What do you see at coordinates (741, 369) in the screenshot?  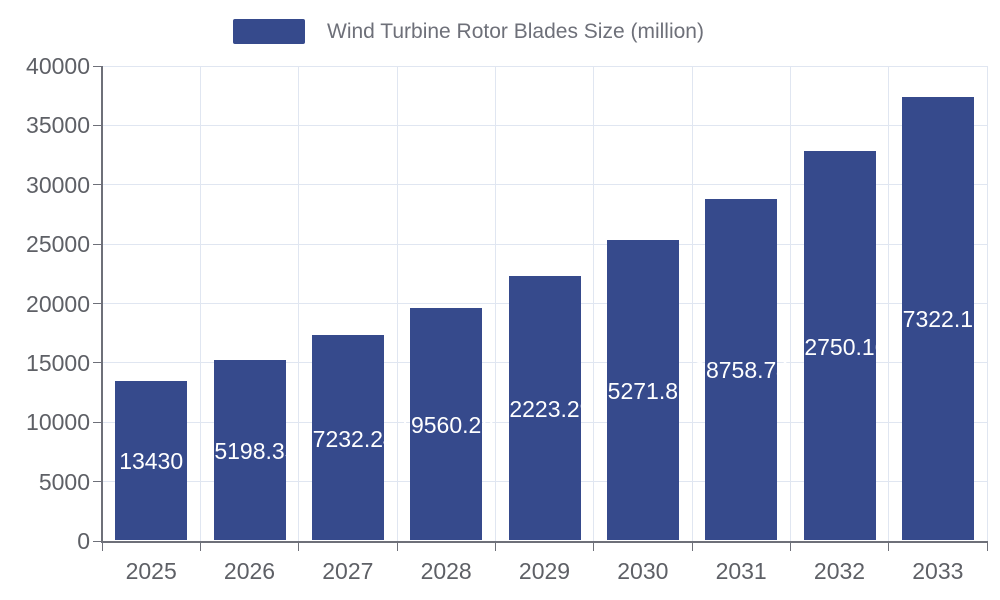 I see `bar-2031` at bounding box center [741, 369].